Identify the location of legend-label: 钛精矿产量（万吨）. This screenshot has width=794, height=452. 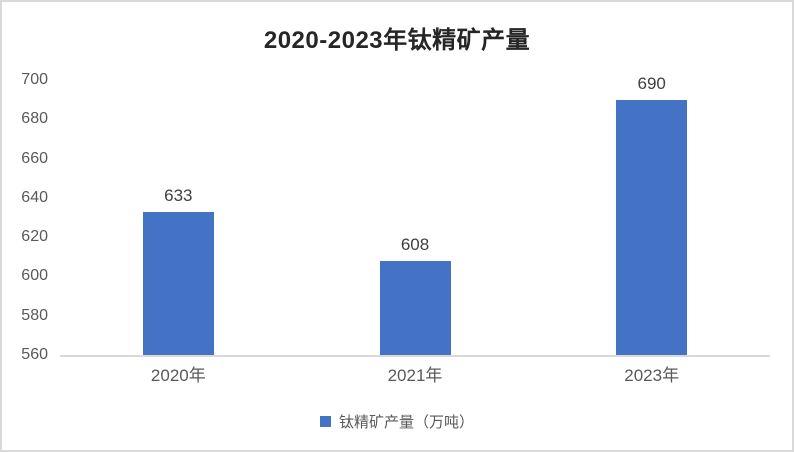
(406, 422).